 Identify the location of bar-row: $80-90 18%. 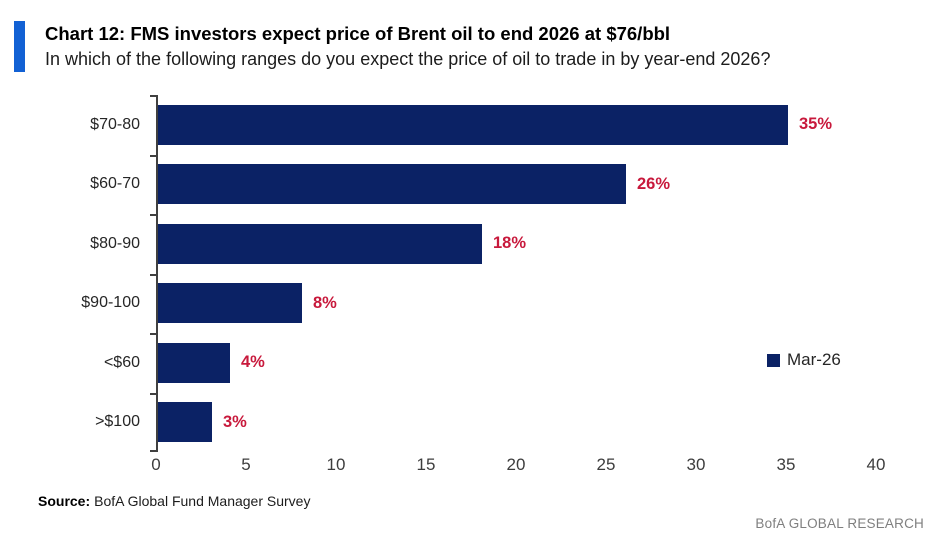
(484, 244).